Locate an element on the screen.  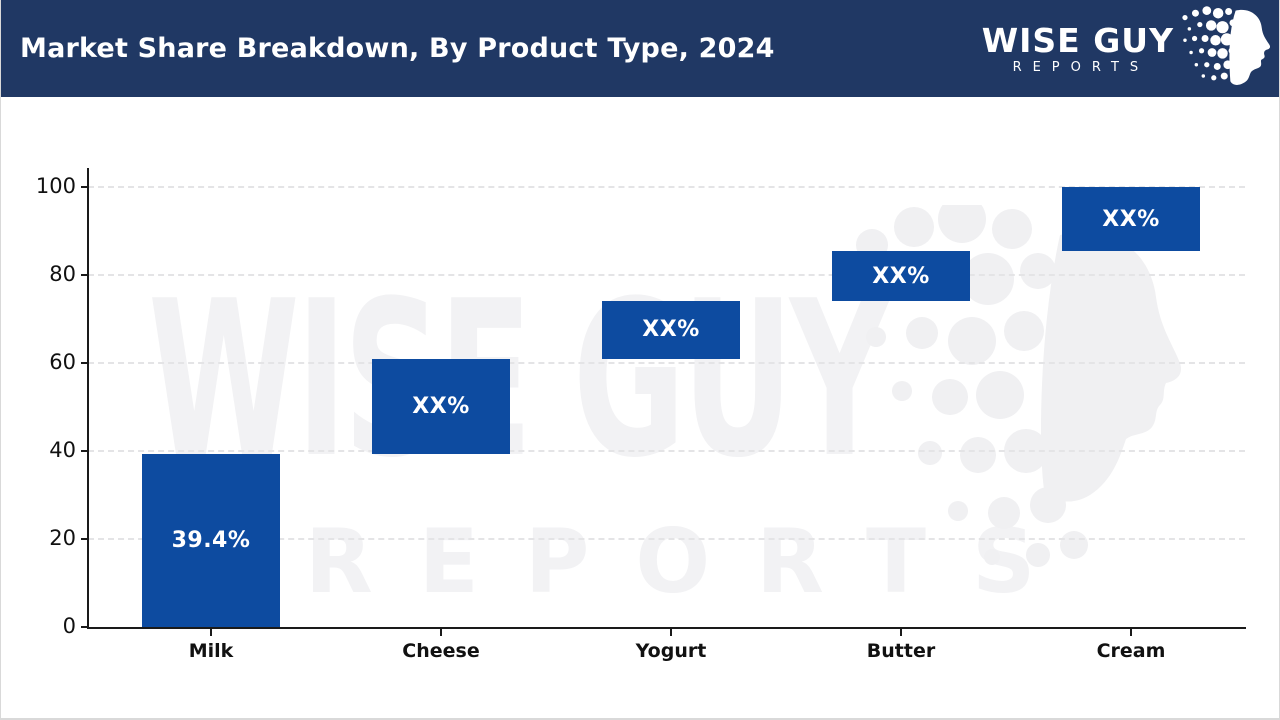
x-tick-mark-cheese is located at coordinates (441, 632).